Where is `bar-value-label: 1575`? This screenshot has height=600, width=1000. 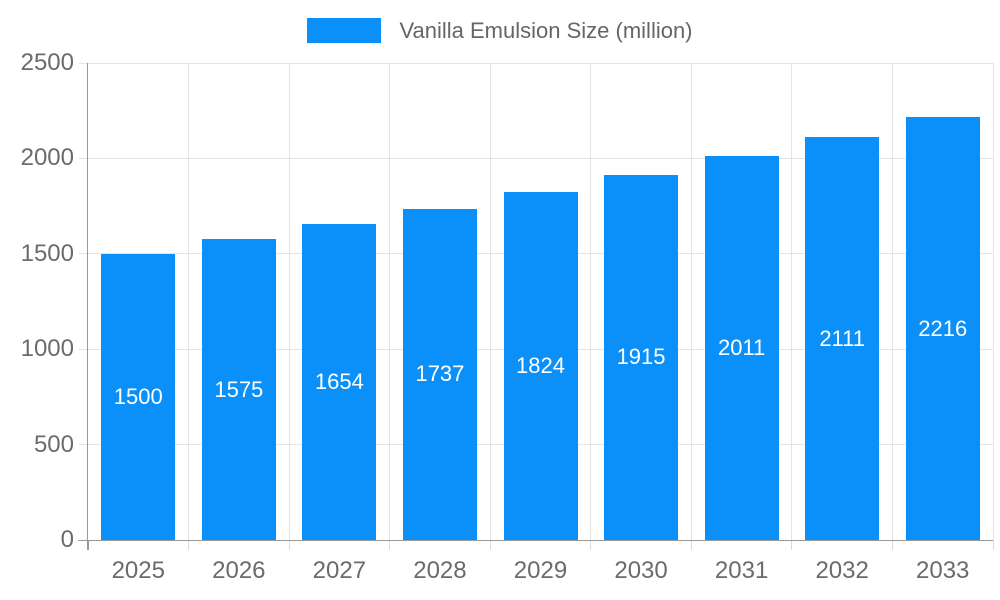
bar-value-label: 1575 is located at coordinates (239, 389).